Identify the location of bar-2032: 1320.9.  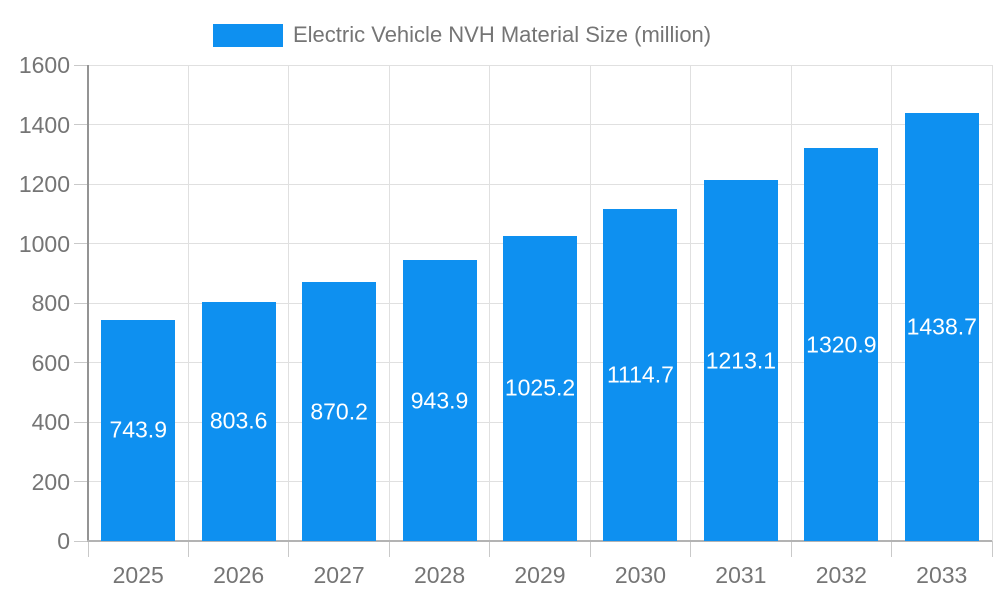
(841, 344).